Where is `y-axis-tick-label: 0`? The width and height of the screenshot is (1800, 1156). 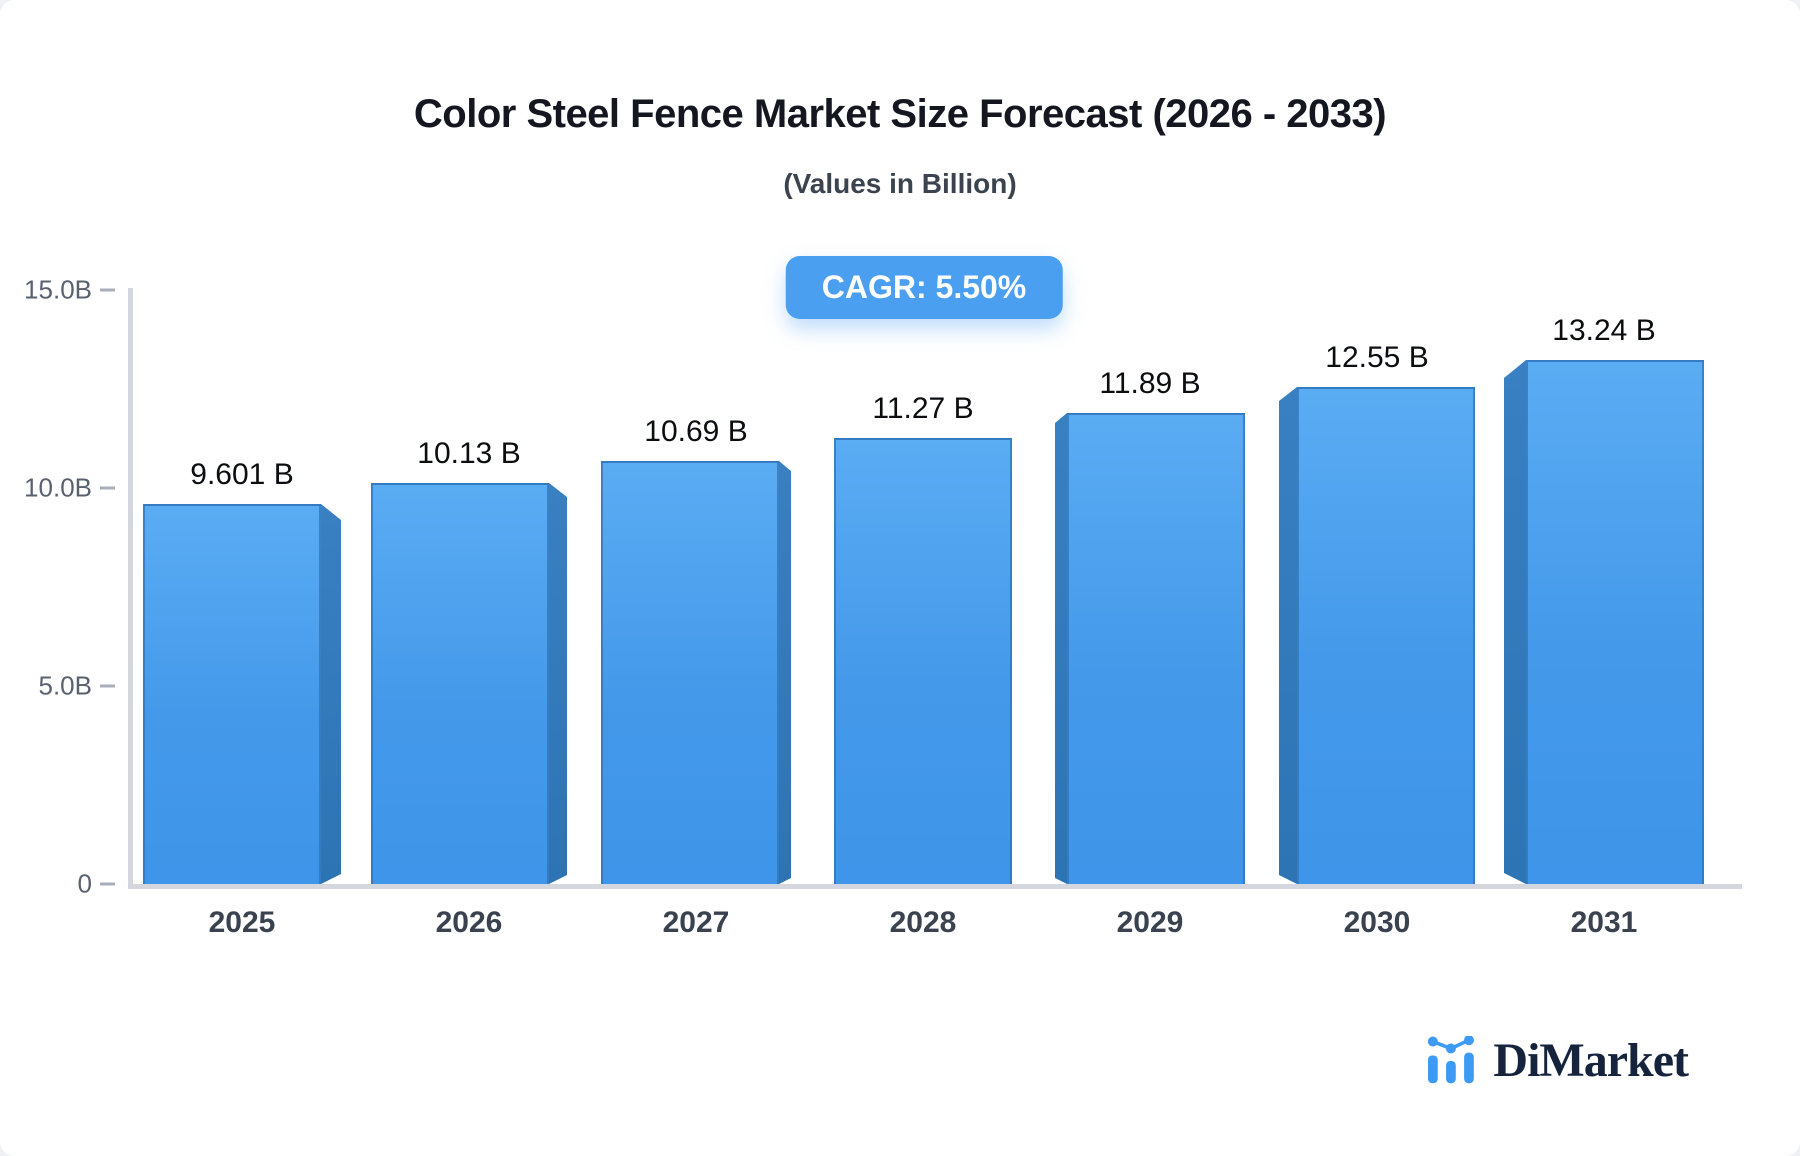
y-axis-tick-label: 0 is located at coordinates (84, 883).